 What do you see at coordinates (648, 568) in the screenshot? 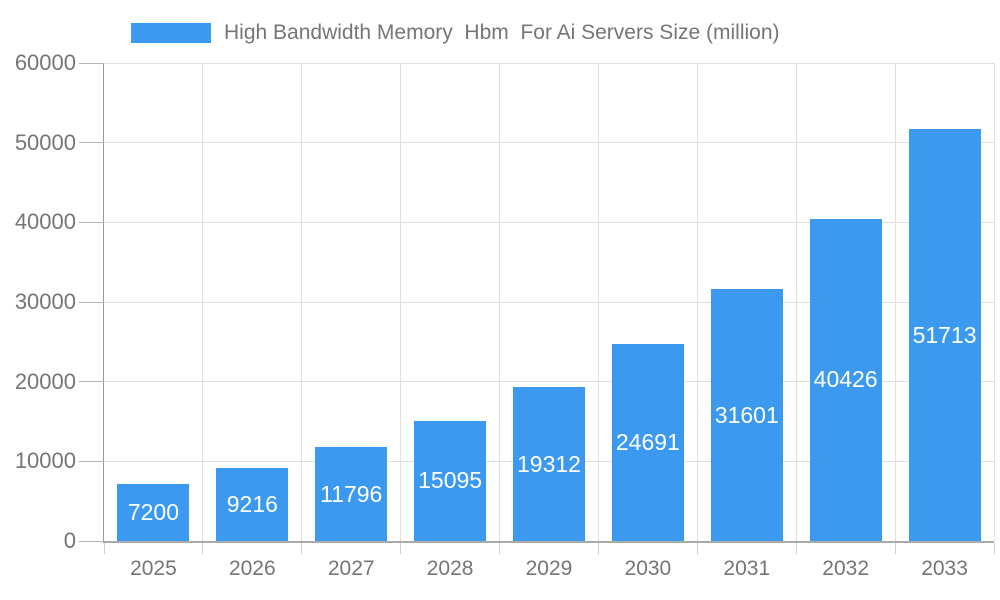
I see `x-axis-tick-label: 2030` at bounding box center [648, 568].